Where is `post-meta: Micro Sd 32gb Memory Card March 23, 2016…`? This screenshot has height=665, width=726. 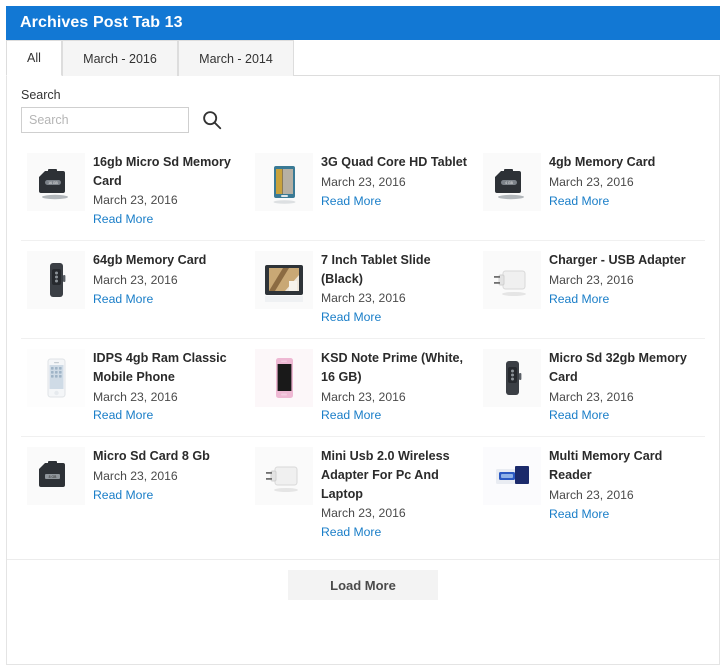 post-meta: Micro Sd 32gb Memory Card March 23, 2016… is located at coordinates (623, 386).